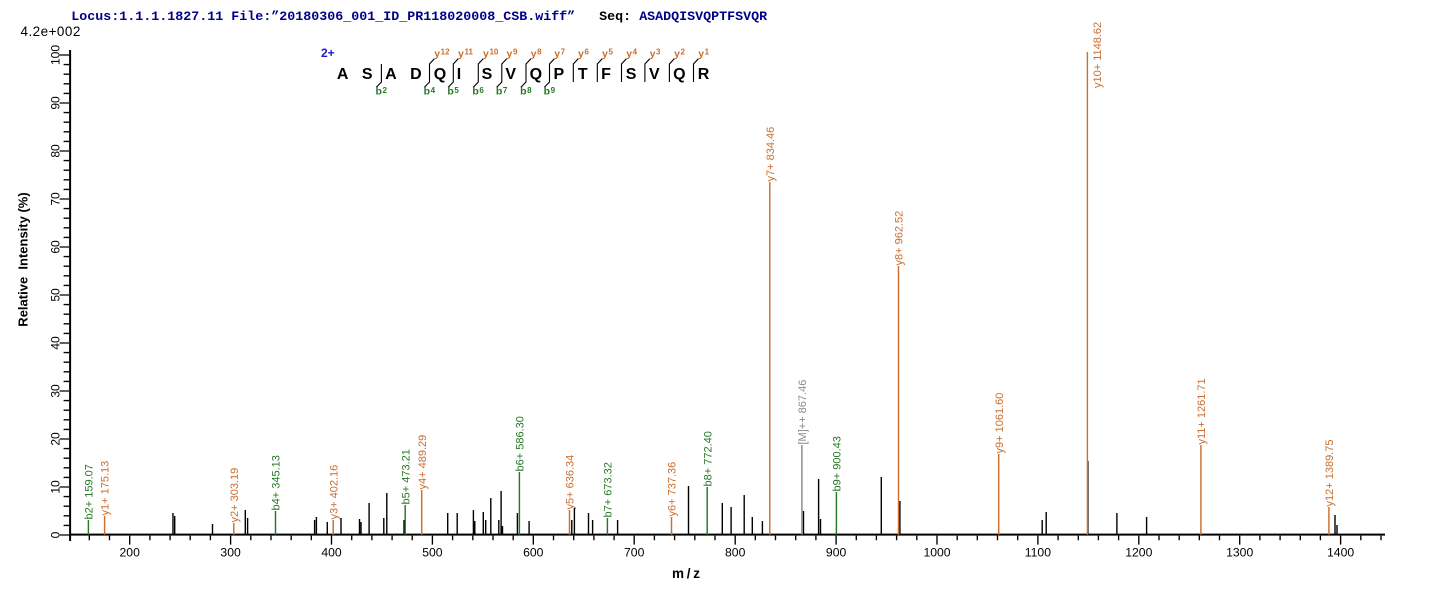 The image size is (1436, 595). Describe the element at coordinates (655, 54) in the screenshot. I see `svg-text: y3` at that location.